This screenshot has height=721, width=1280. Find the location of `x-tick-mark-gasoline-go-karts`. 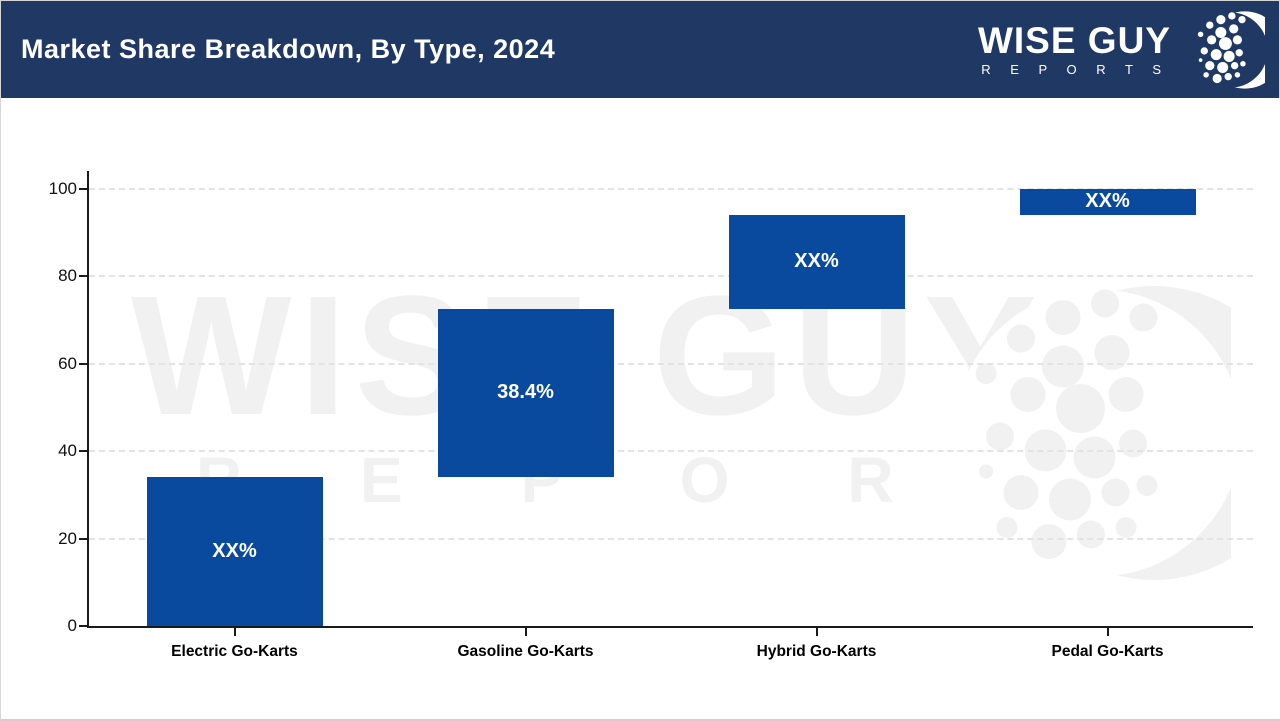

x-tick-mark-gasoline-go-karts is located at coordinates (525, 632).